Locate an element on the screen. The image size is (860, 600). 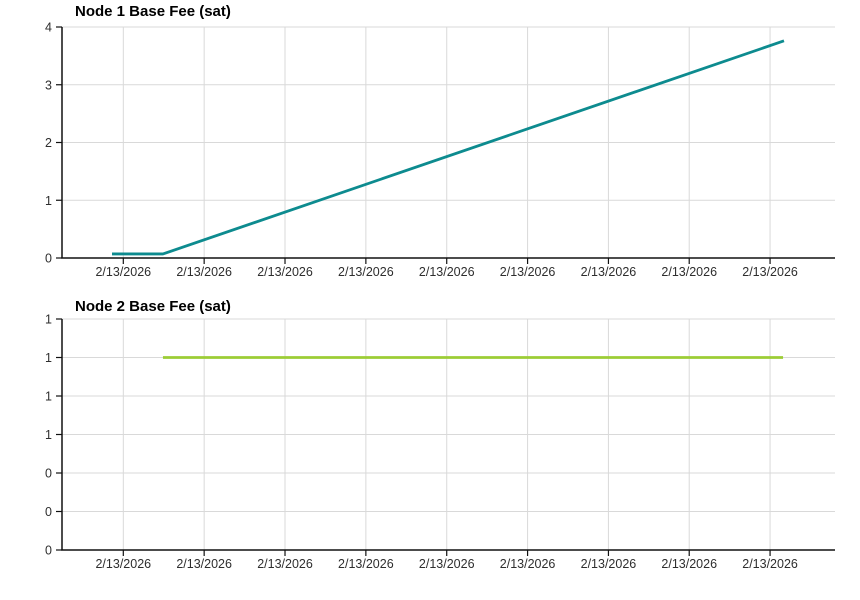
y-tick-label: 2 is located at coordinates (48, 143).